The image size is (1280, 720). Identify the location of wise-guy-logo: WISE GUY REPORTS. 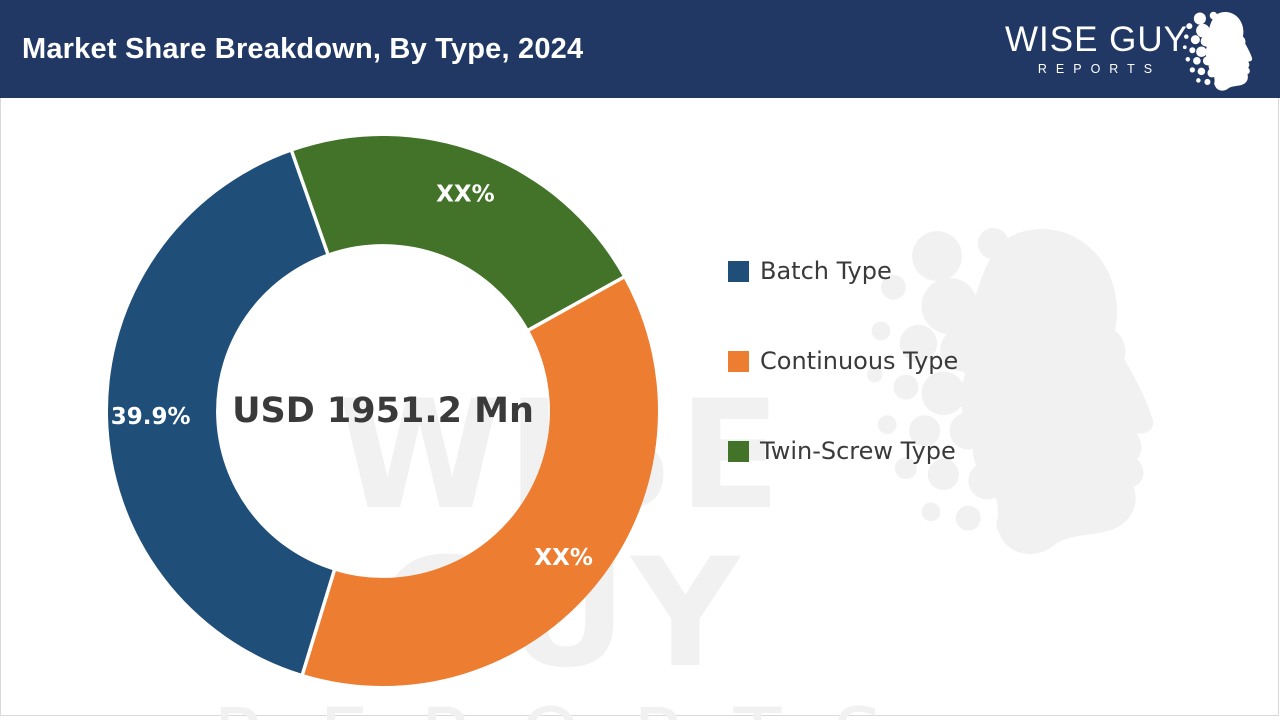
(1130, 49).